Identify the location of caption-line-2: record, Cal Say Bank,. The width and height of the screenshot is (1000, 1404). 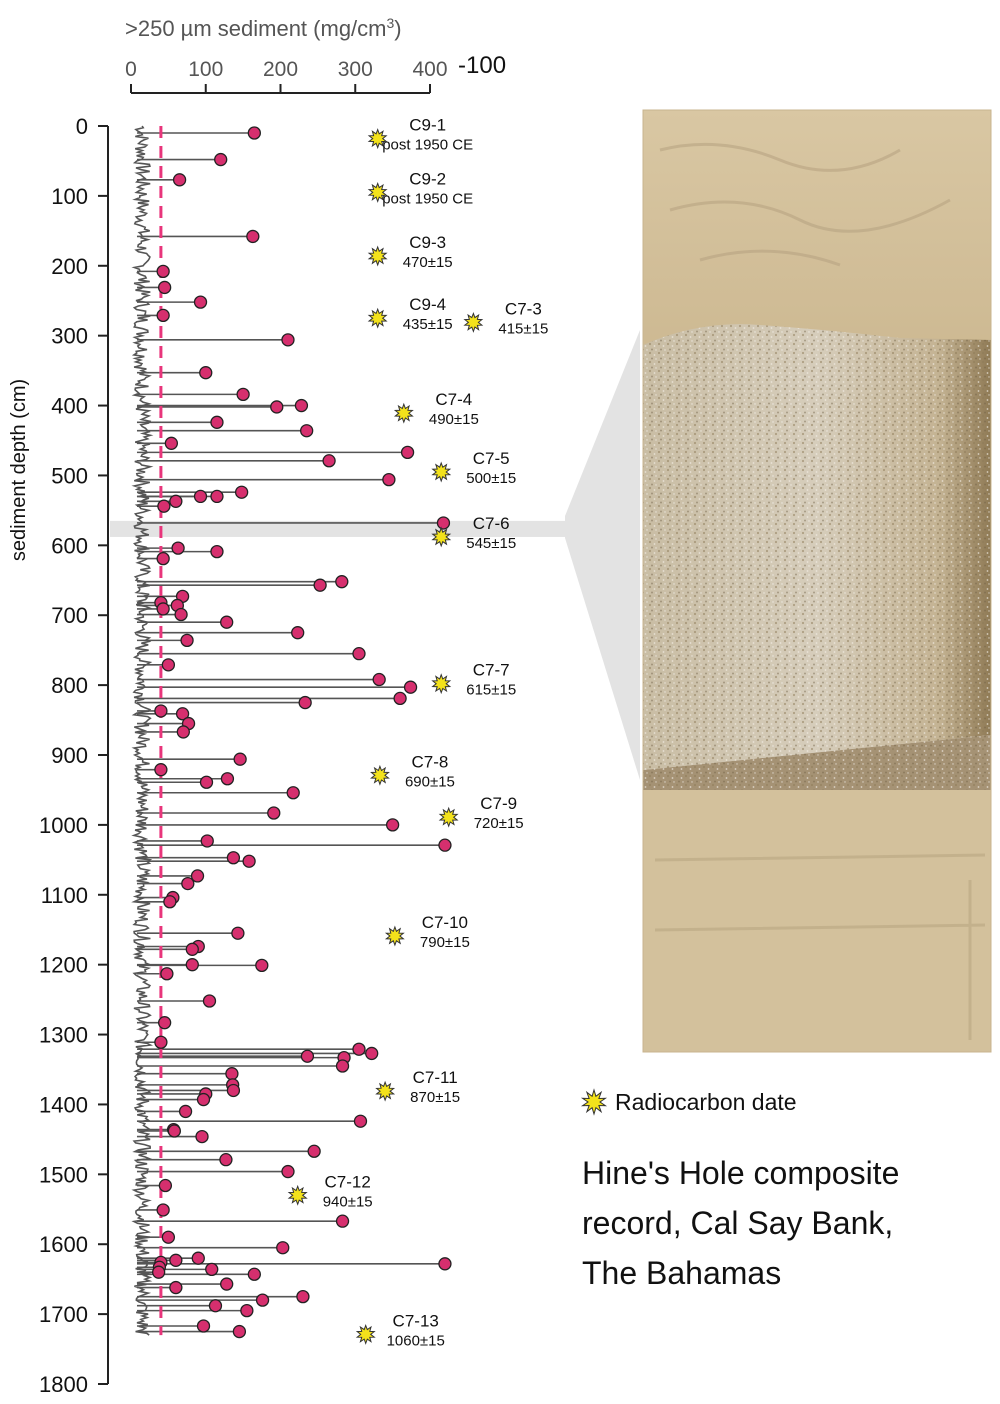
(737, 1223).